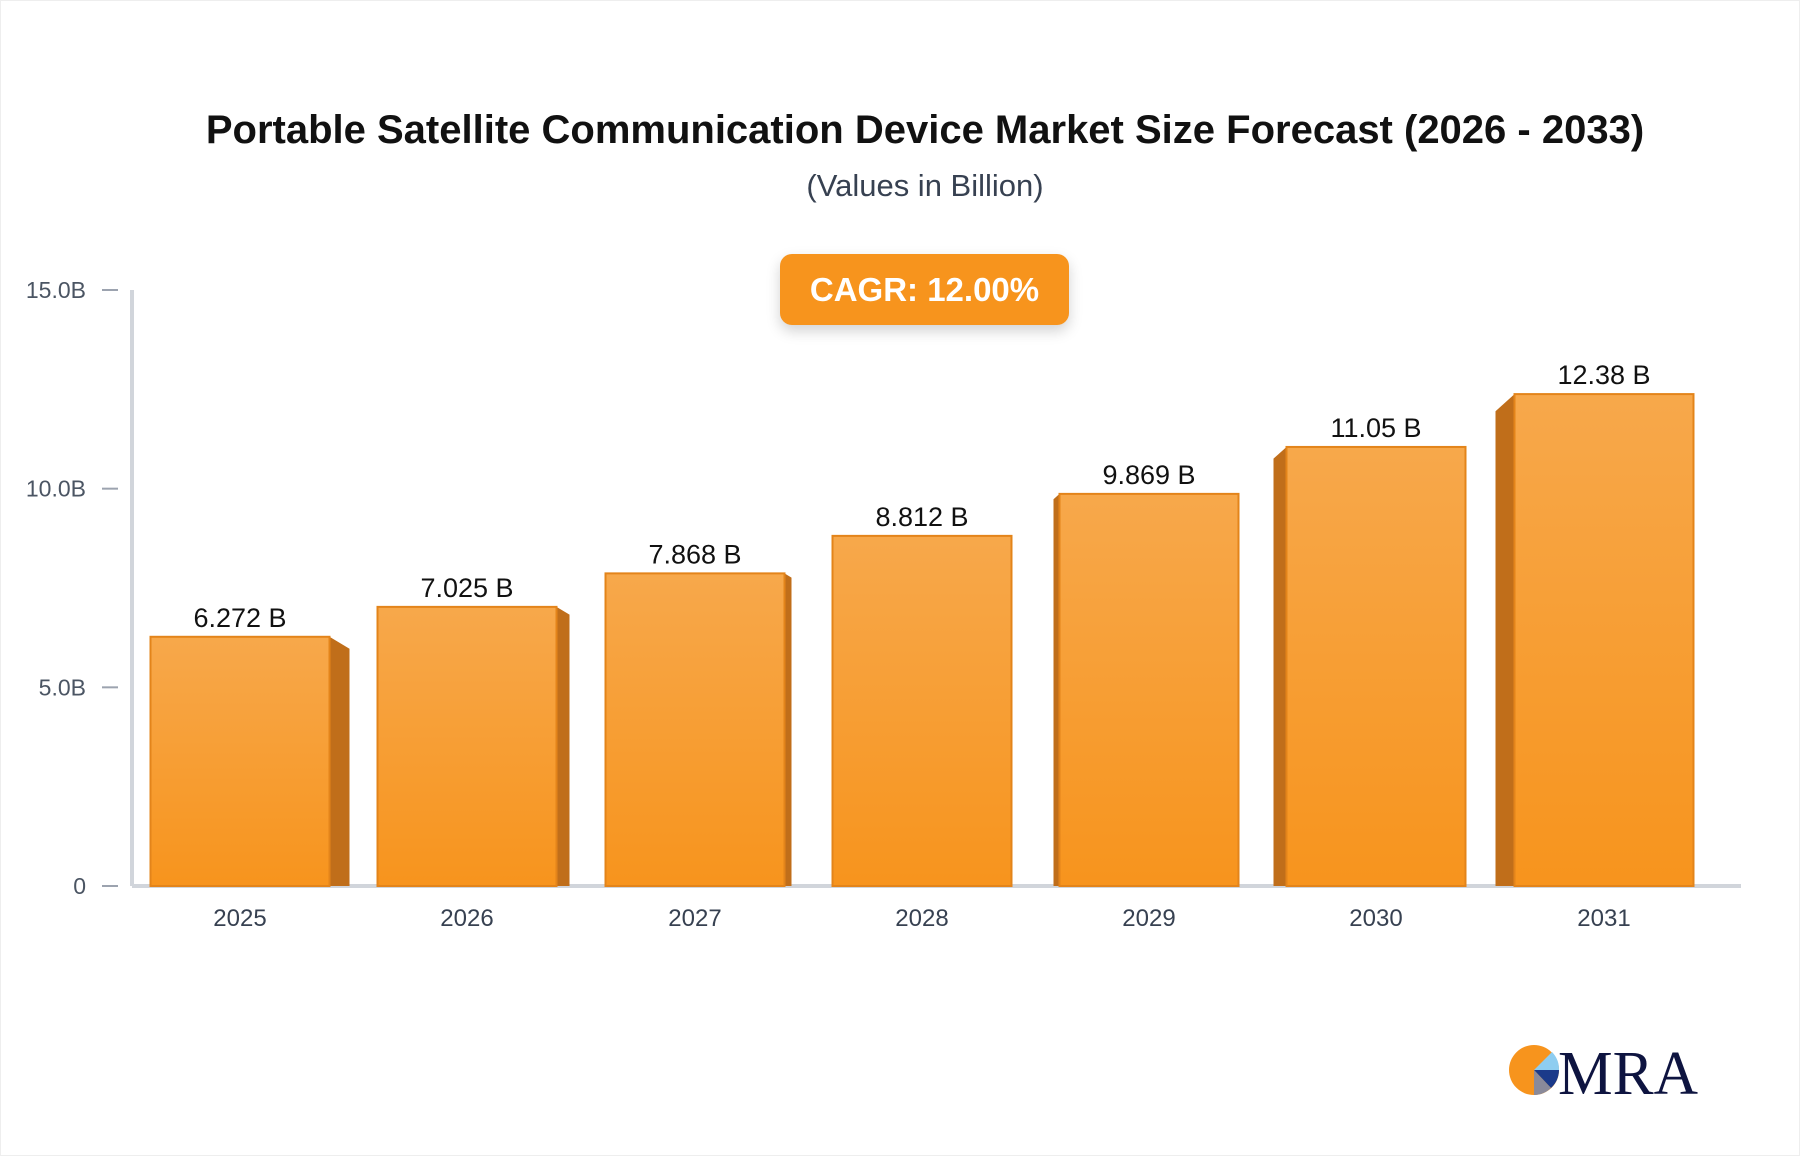 Image resolution: width=1800 pixels, height=1156 pixels. I want to click on x-tick-label: 2028, so click(921, 918).